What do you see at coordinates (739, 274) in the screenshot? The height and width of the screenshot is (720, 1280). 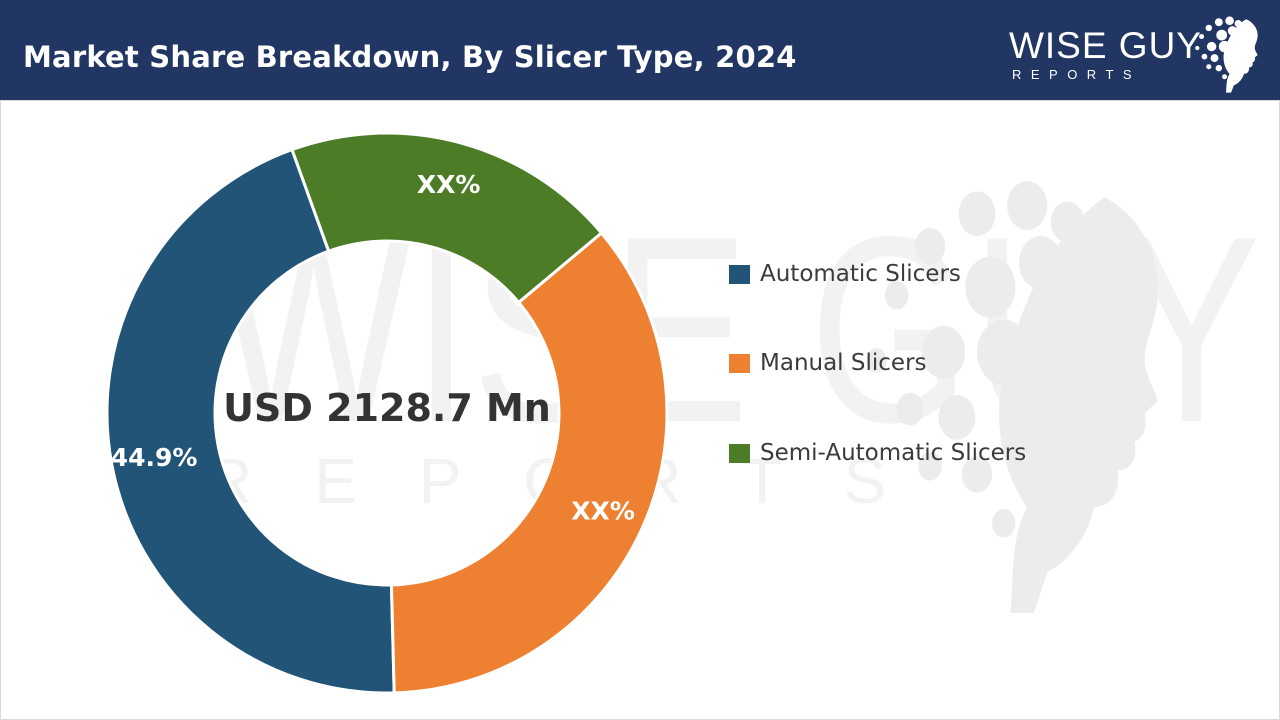 I see `legend-swatch-automatic` at bounding box center [739, 274].